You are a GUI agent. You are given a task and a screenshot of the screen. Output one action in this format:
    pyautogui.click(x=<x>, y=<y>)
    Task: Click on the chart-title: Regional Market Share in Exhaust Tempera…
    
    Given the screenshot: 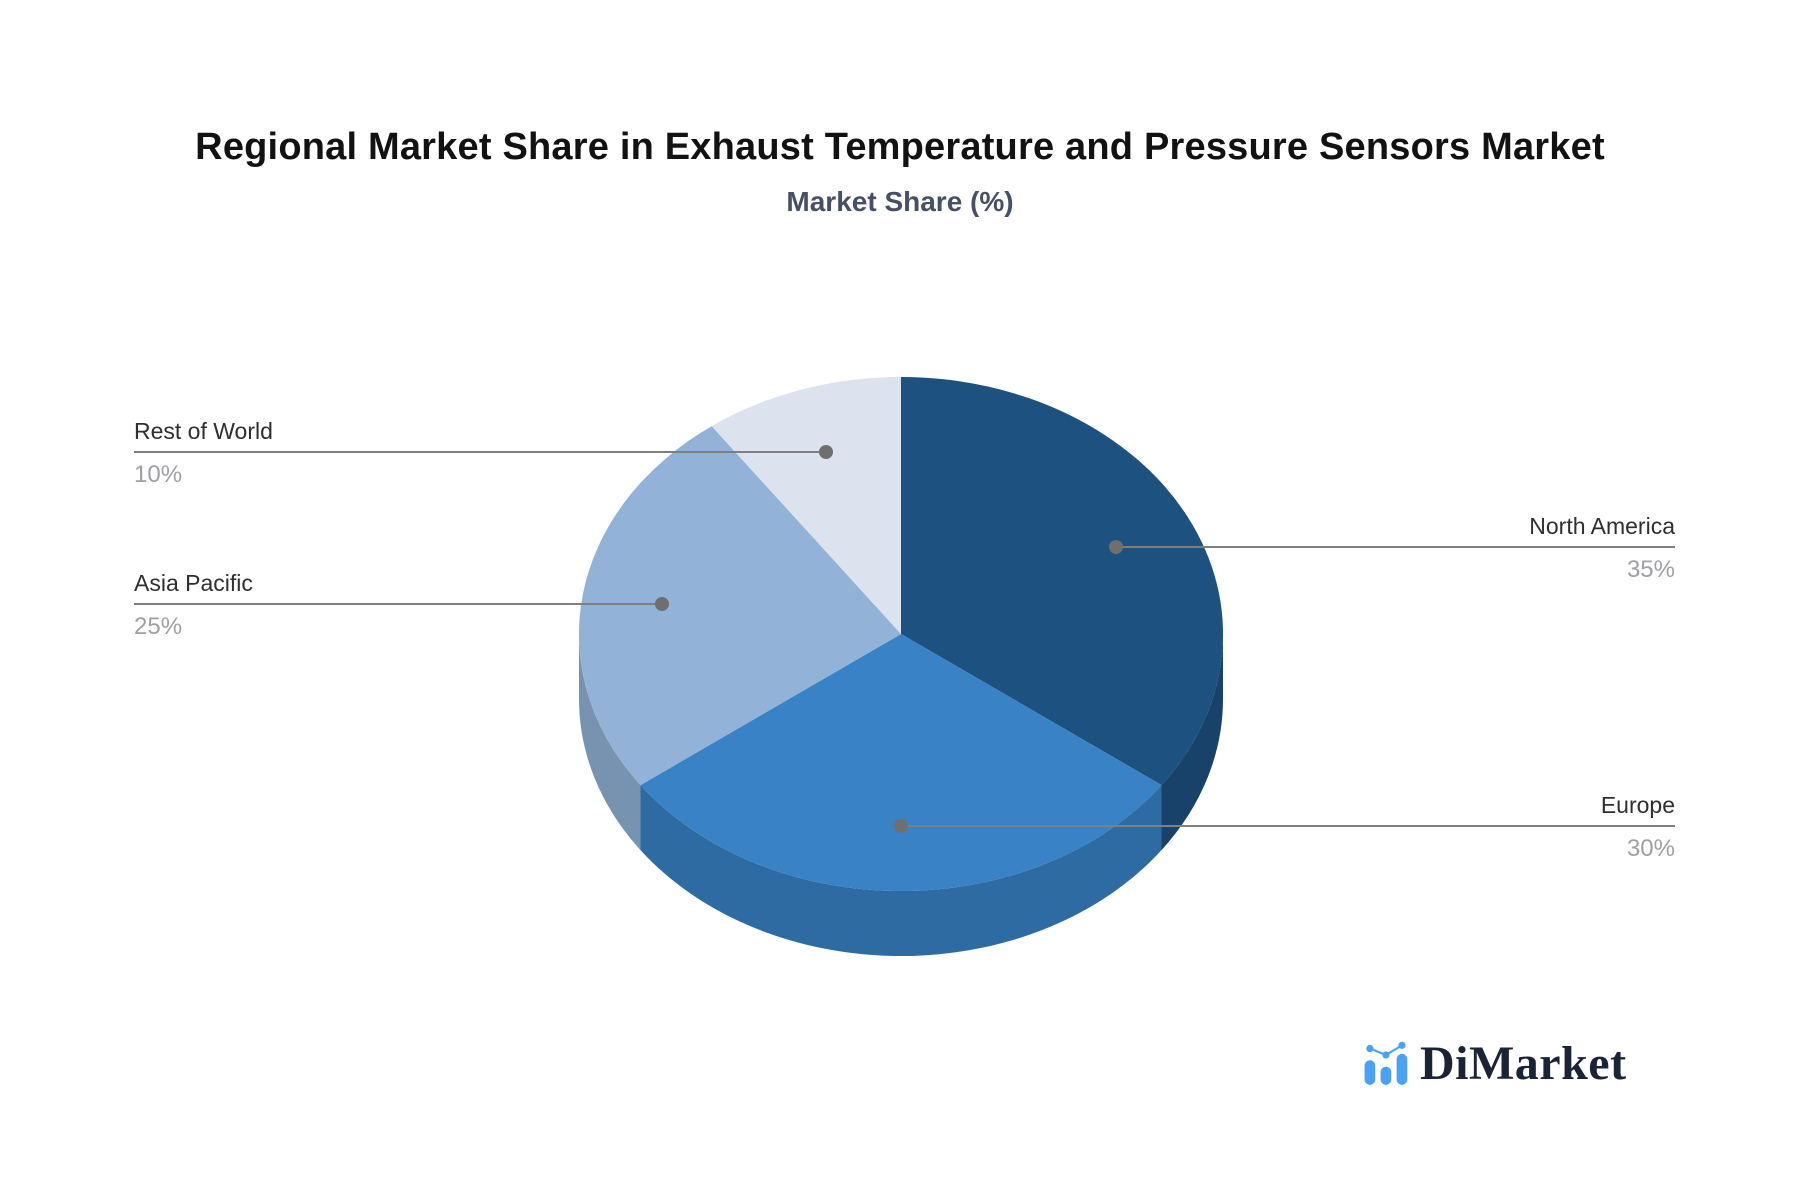 What is the action you would take?
    pyautogui.click(x=900, y=147)
    